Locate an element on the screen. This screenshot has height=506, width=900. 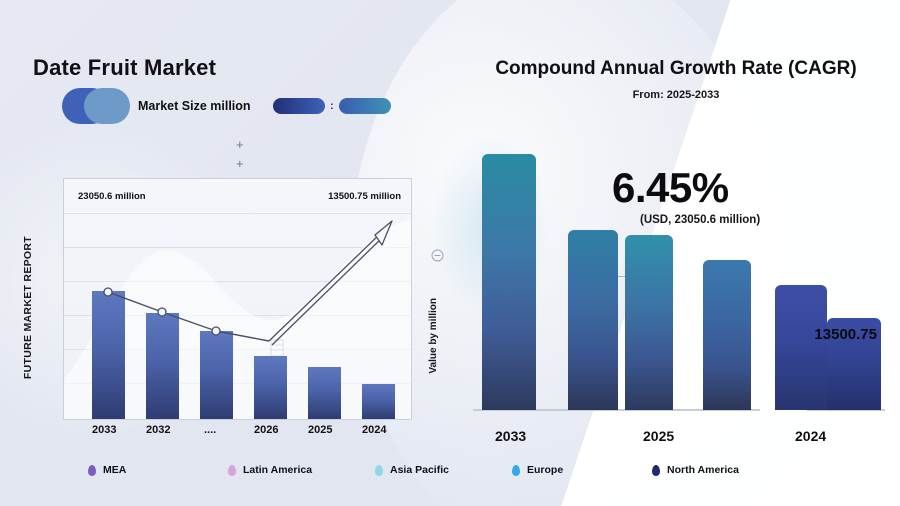
bar-2033 is located at coordinates (108, 355).